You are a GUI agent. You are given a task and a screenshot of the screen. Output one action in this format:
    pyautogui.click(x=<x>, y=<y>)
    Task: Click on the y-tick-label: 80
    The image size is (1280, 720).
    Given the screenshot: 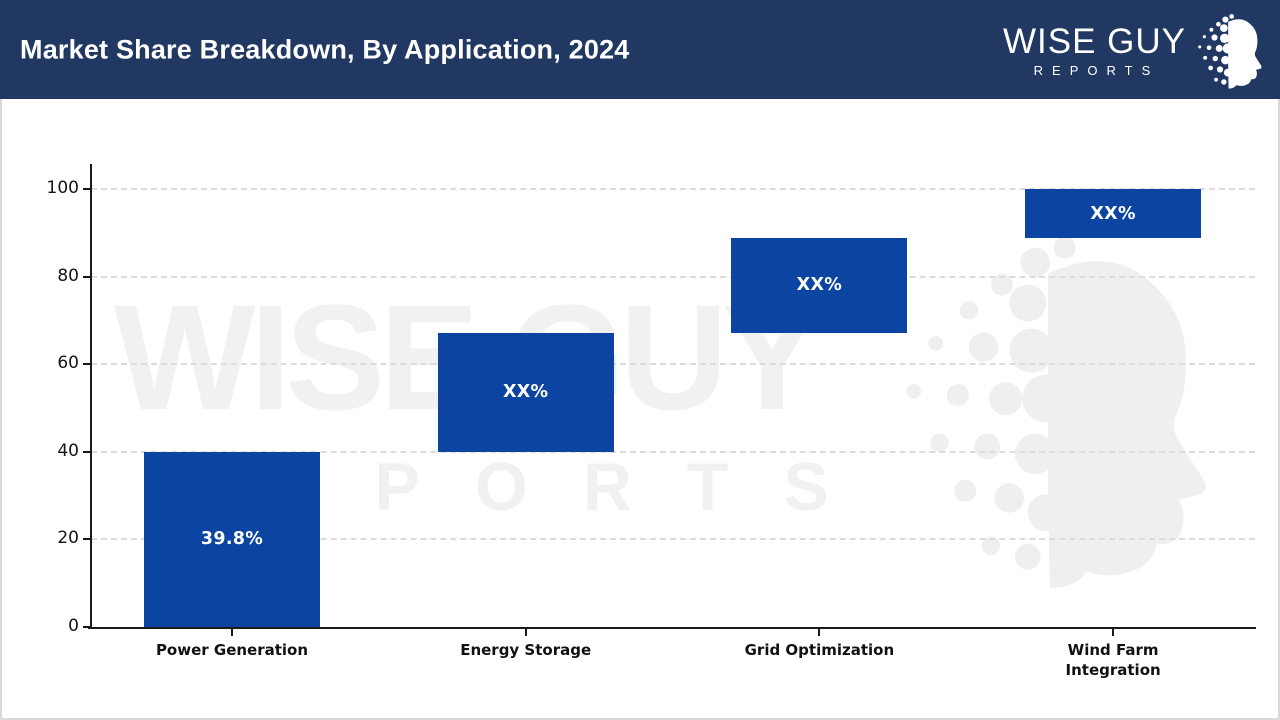 What is the action you would take?
    pyautogui.click(x=68, y=275)
    